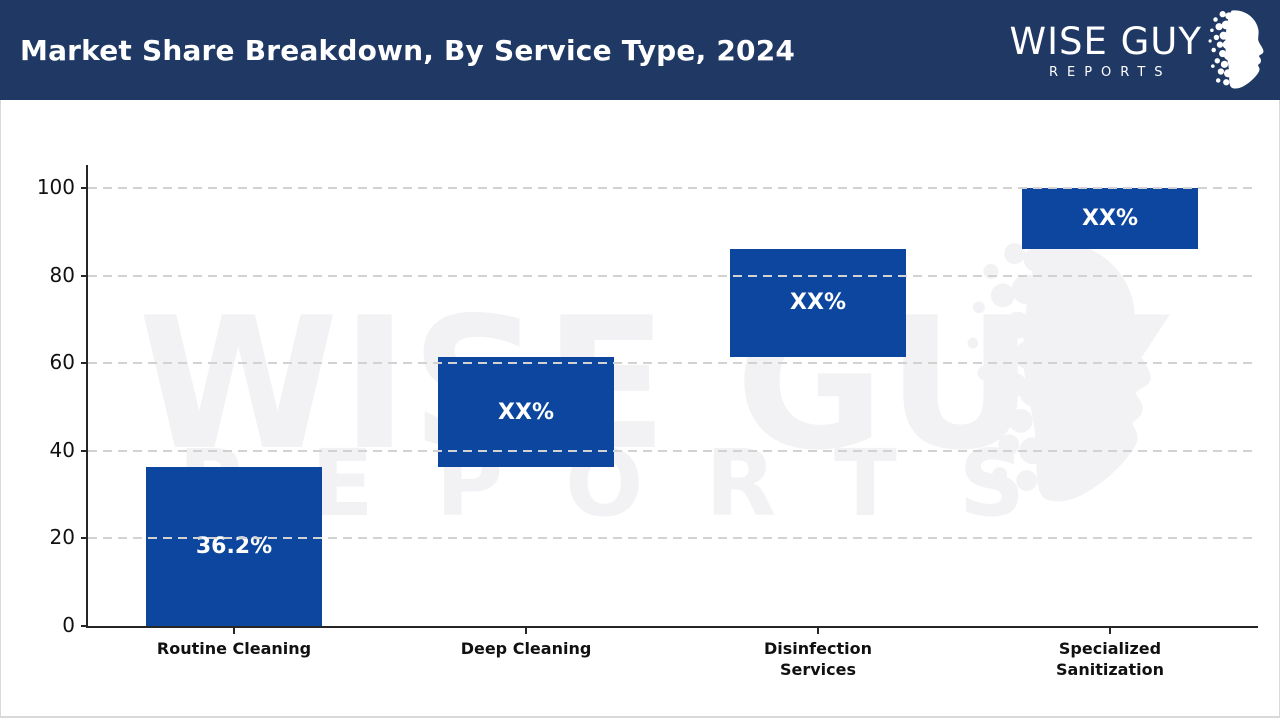 The image size is (1280, 720). Describe the element at coordinates (62, 362) in the screenshot. I see `y-axis-tick-label: 60` at that location.